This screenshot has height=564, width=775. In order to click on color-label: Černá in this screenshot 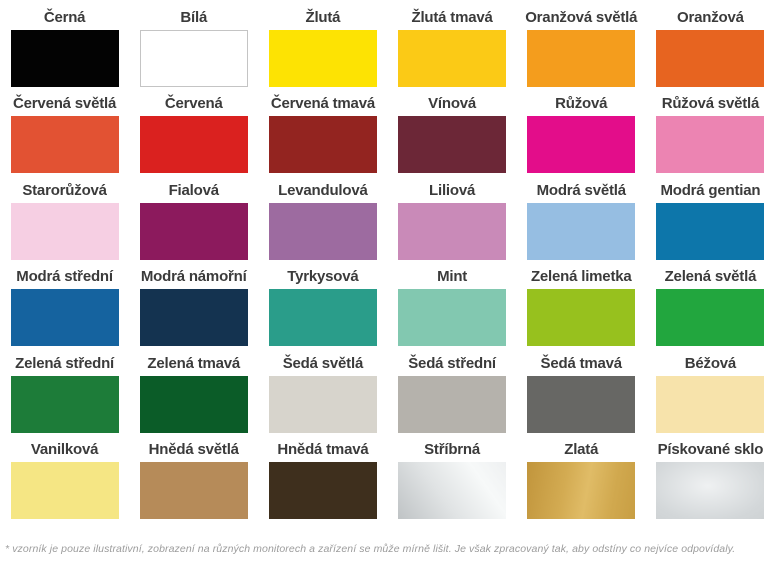, I will do `click(64, 17)`.